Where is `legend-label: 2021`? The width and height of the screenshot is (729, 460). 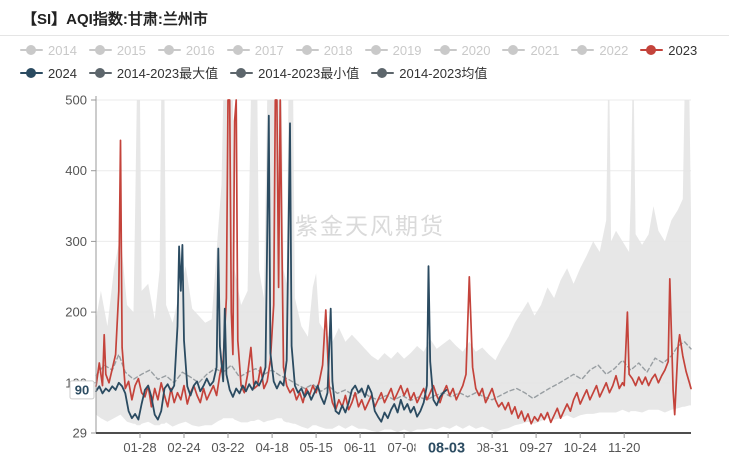
legend-label: 2021 is located at coordinates (545, 50).